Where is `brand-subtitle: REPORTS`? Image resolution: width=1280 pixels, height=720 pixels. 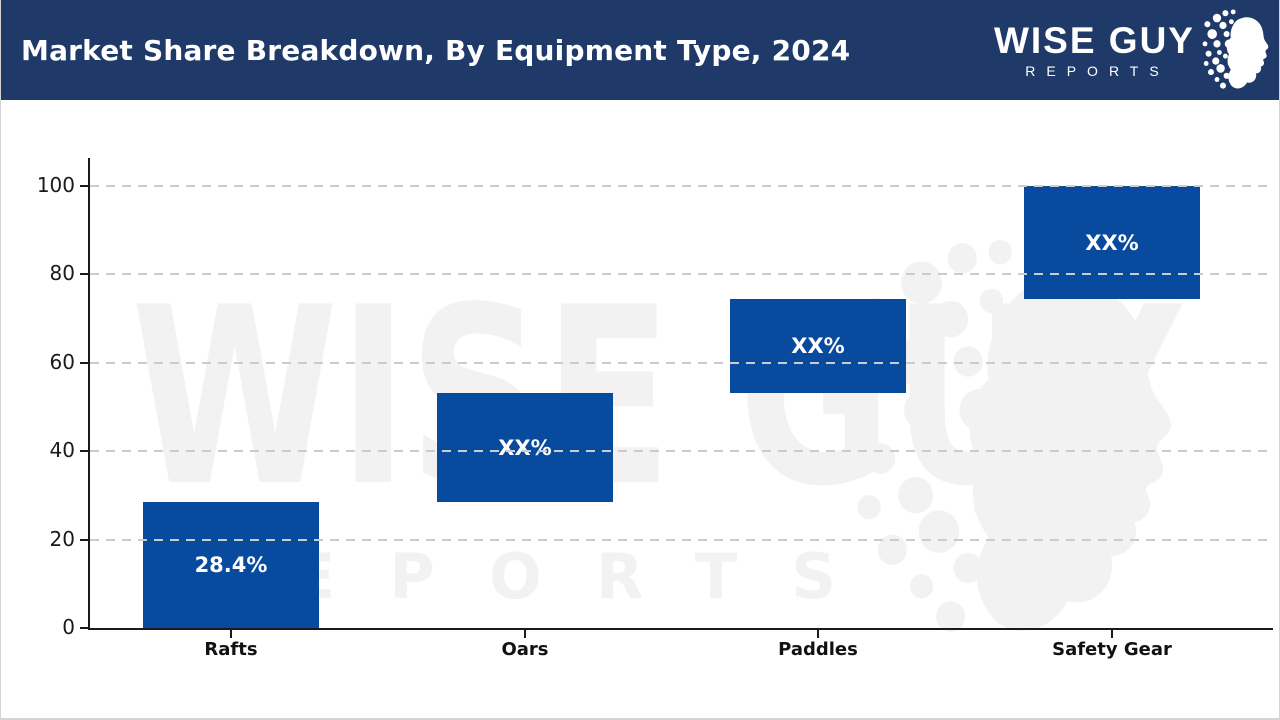
brand-subtitle: REPORTS is located at coordinates (1097, 70).